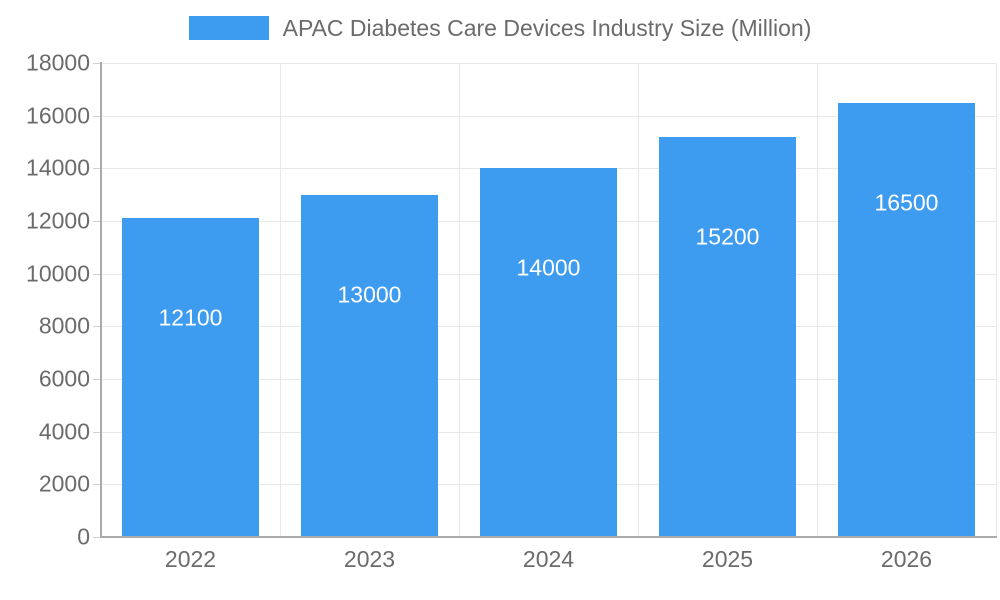 The width and height of the screenshot is (1000, 600). I want to click on x-axis-tick-label: 2025, so click(727, 559).